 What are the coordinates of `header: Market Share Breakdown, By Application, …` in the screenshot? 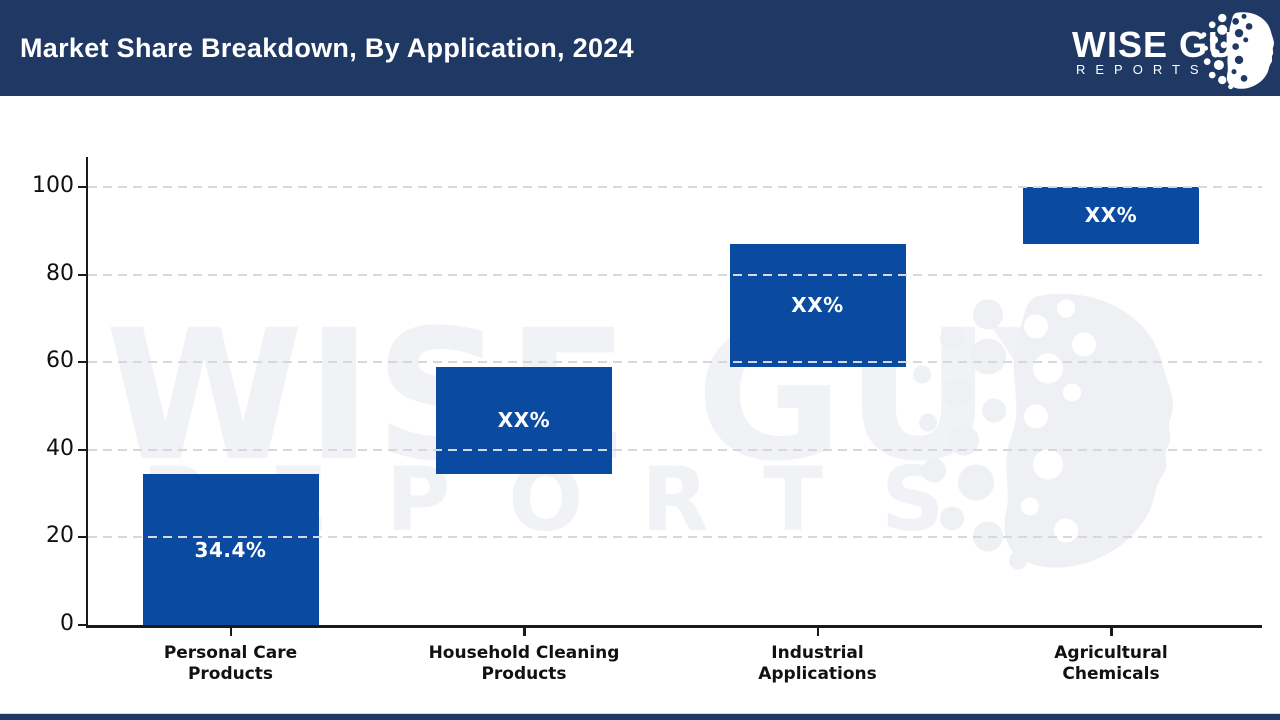 It's located at (640, 48).